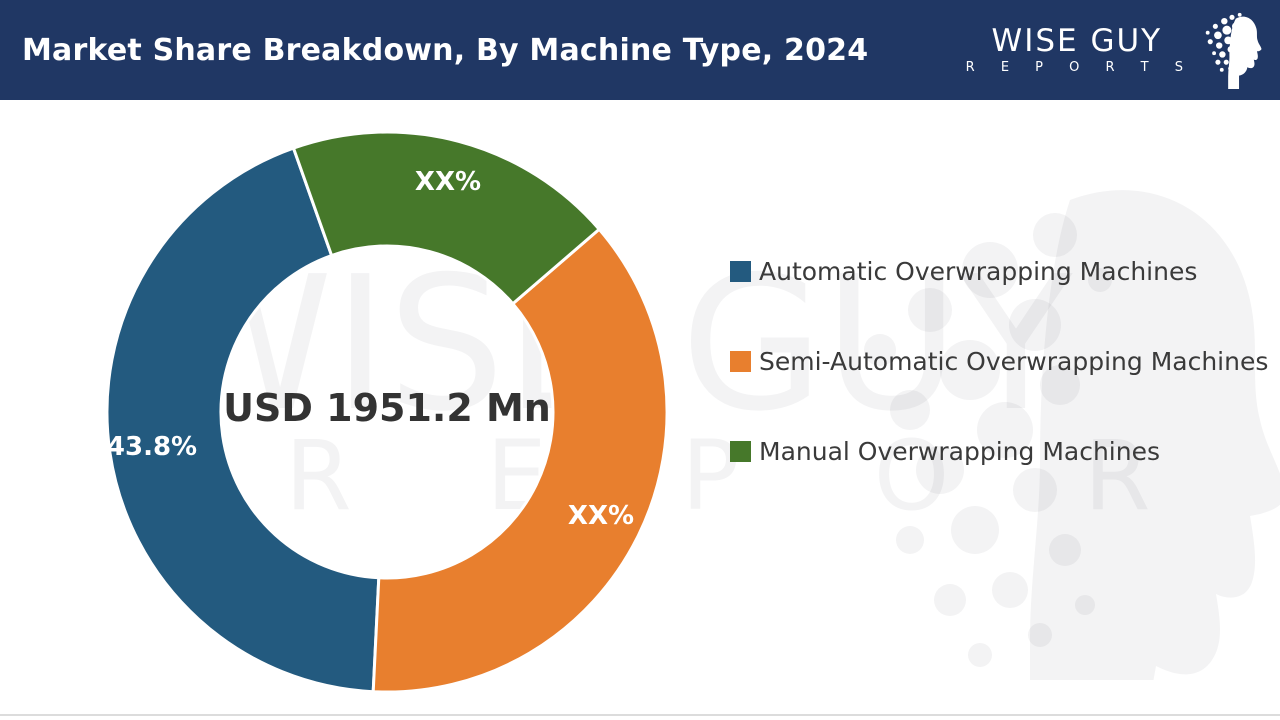 This screenshot has width=1280, height=720. What do you see at coordinates (640, 715) in the screenshot?
I see `bottom-divider` at bounding box center [640, 715].